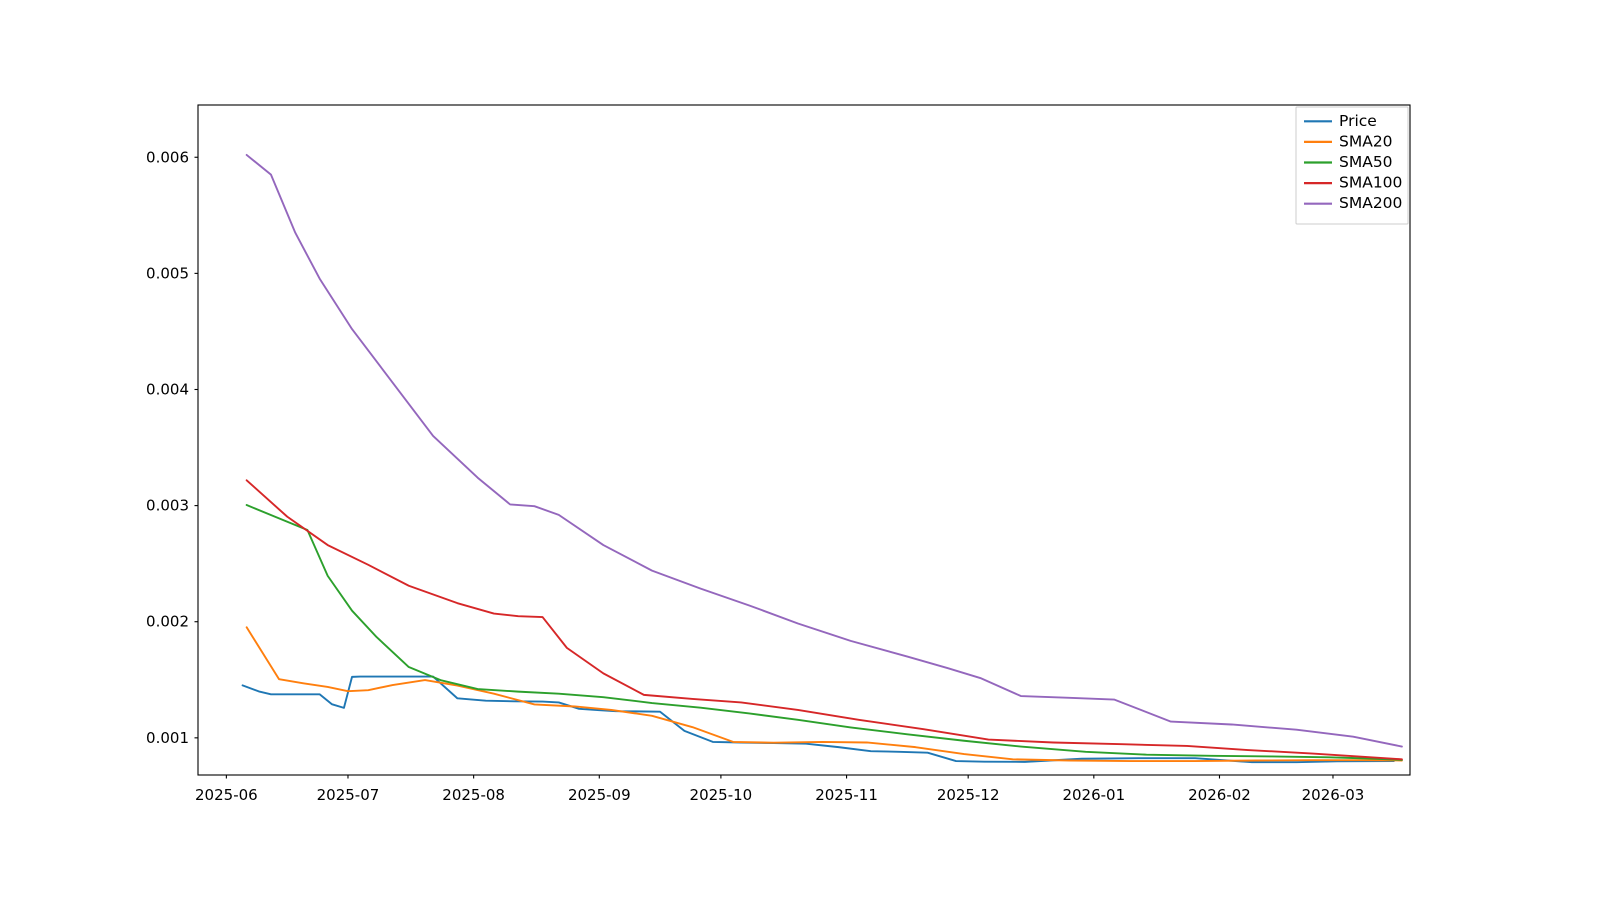  Describe the element at coordinates (167, 622) in the screenshot. I see `y-tick-label: 0.002` at that location.